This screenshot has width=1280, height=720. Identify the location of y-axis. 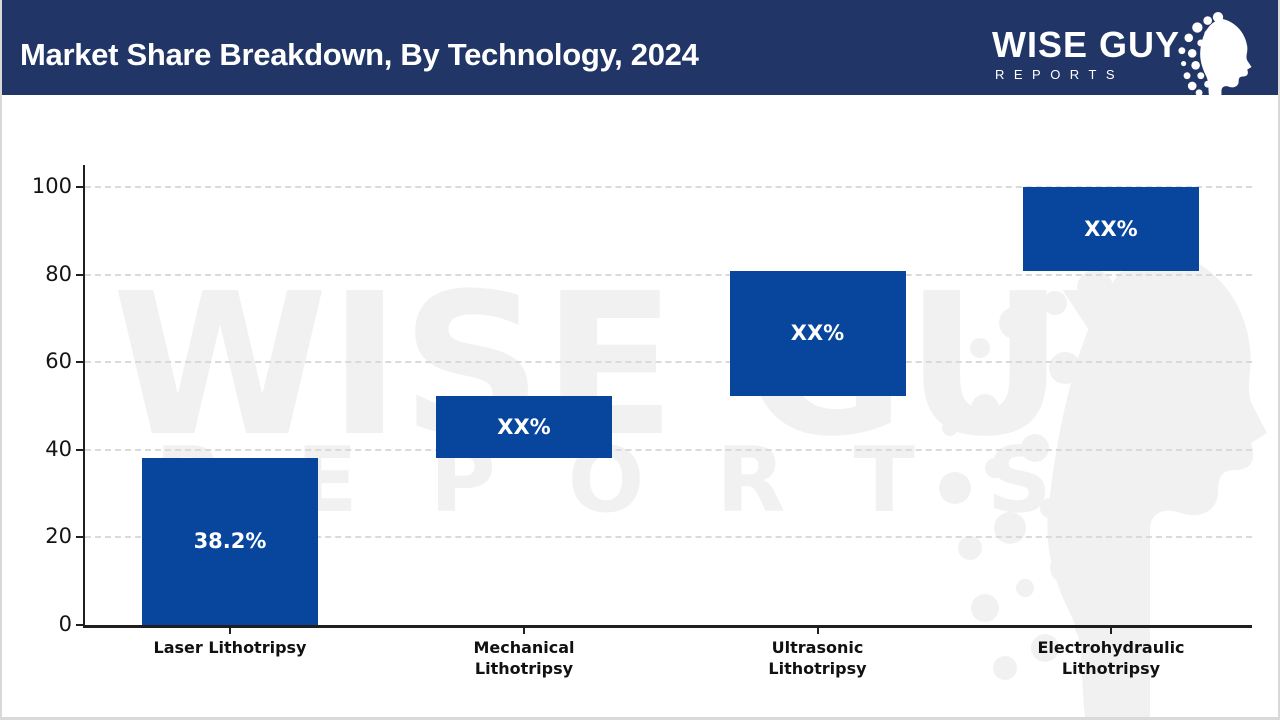
(84, 396).